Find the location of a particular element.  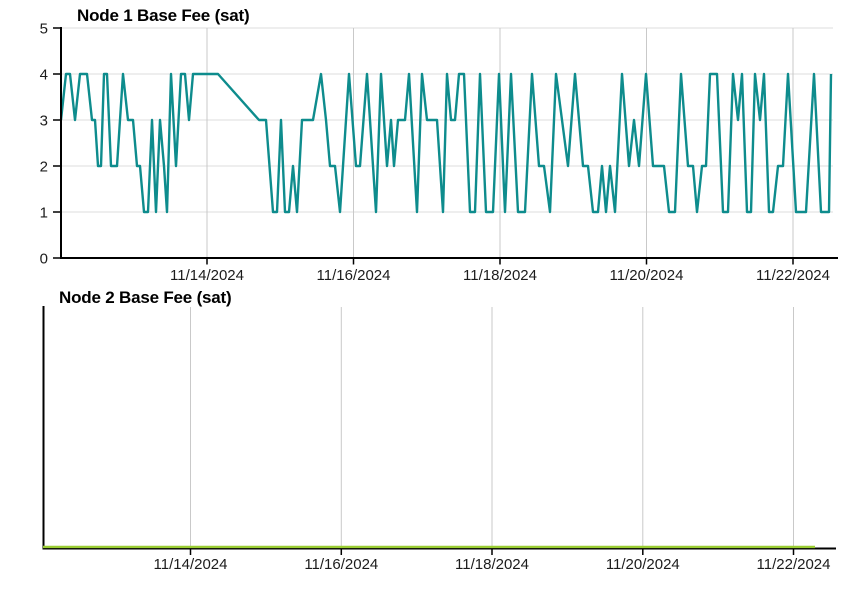

y-tick-label: 4 is located at coordinates (44, 75).